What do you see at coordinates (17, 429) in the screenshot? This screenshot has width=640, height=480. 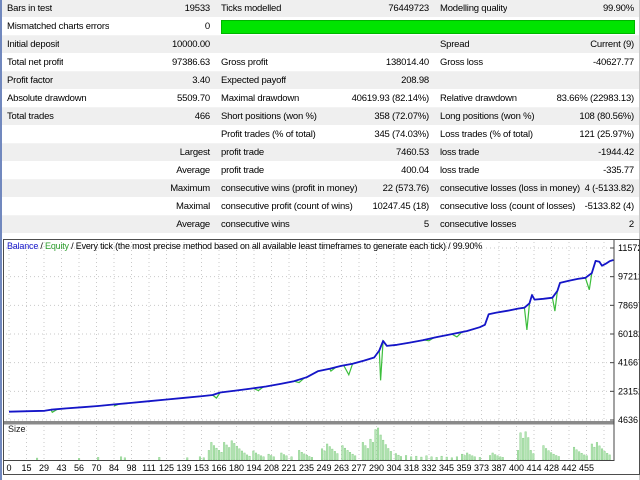 I see `size-panel-label: Size` at bounding box center [17, 429].